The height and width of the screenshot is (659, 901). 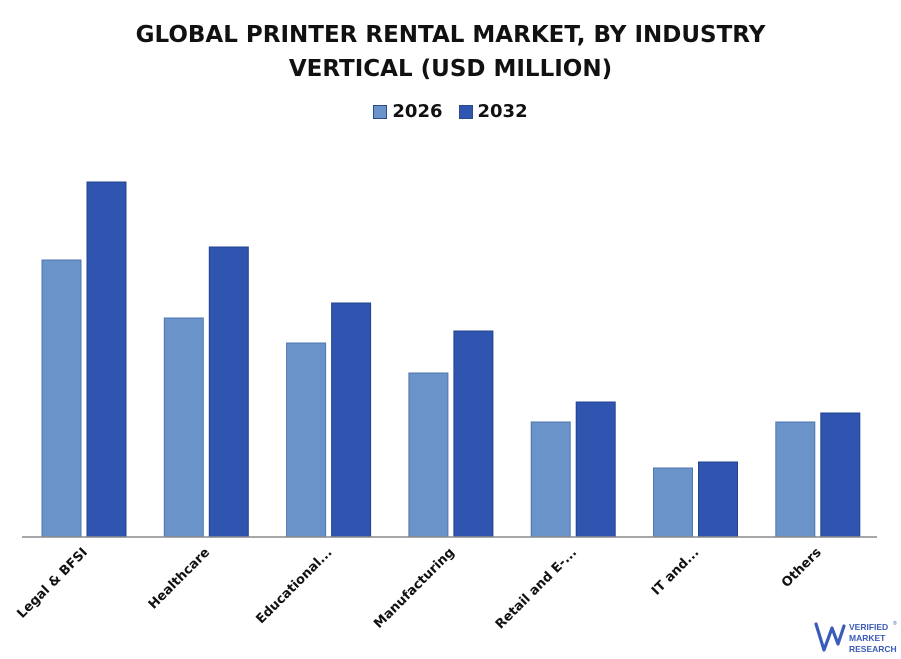 I want to click on logo-registered: ®, so click(x=895, y=623).